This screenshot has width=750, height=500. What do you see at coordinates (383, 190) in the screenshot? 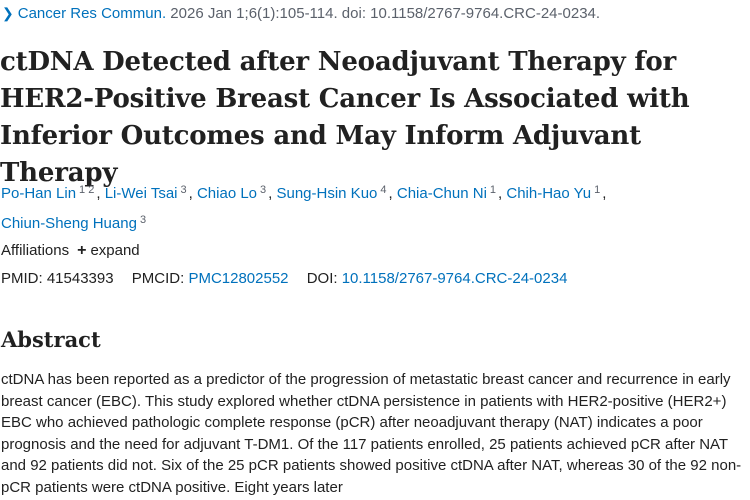
I see `author-affiliation-ref: 4` at bounding box center [383, 190].